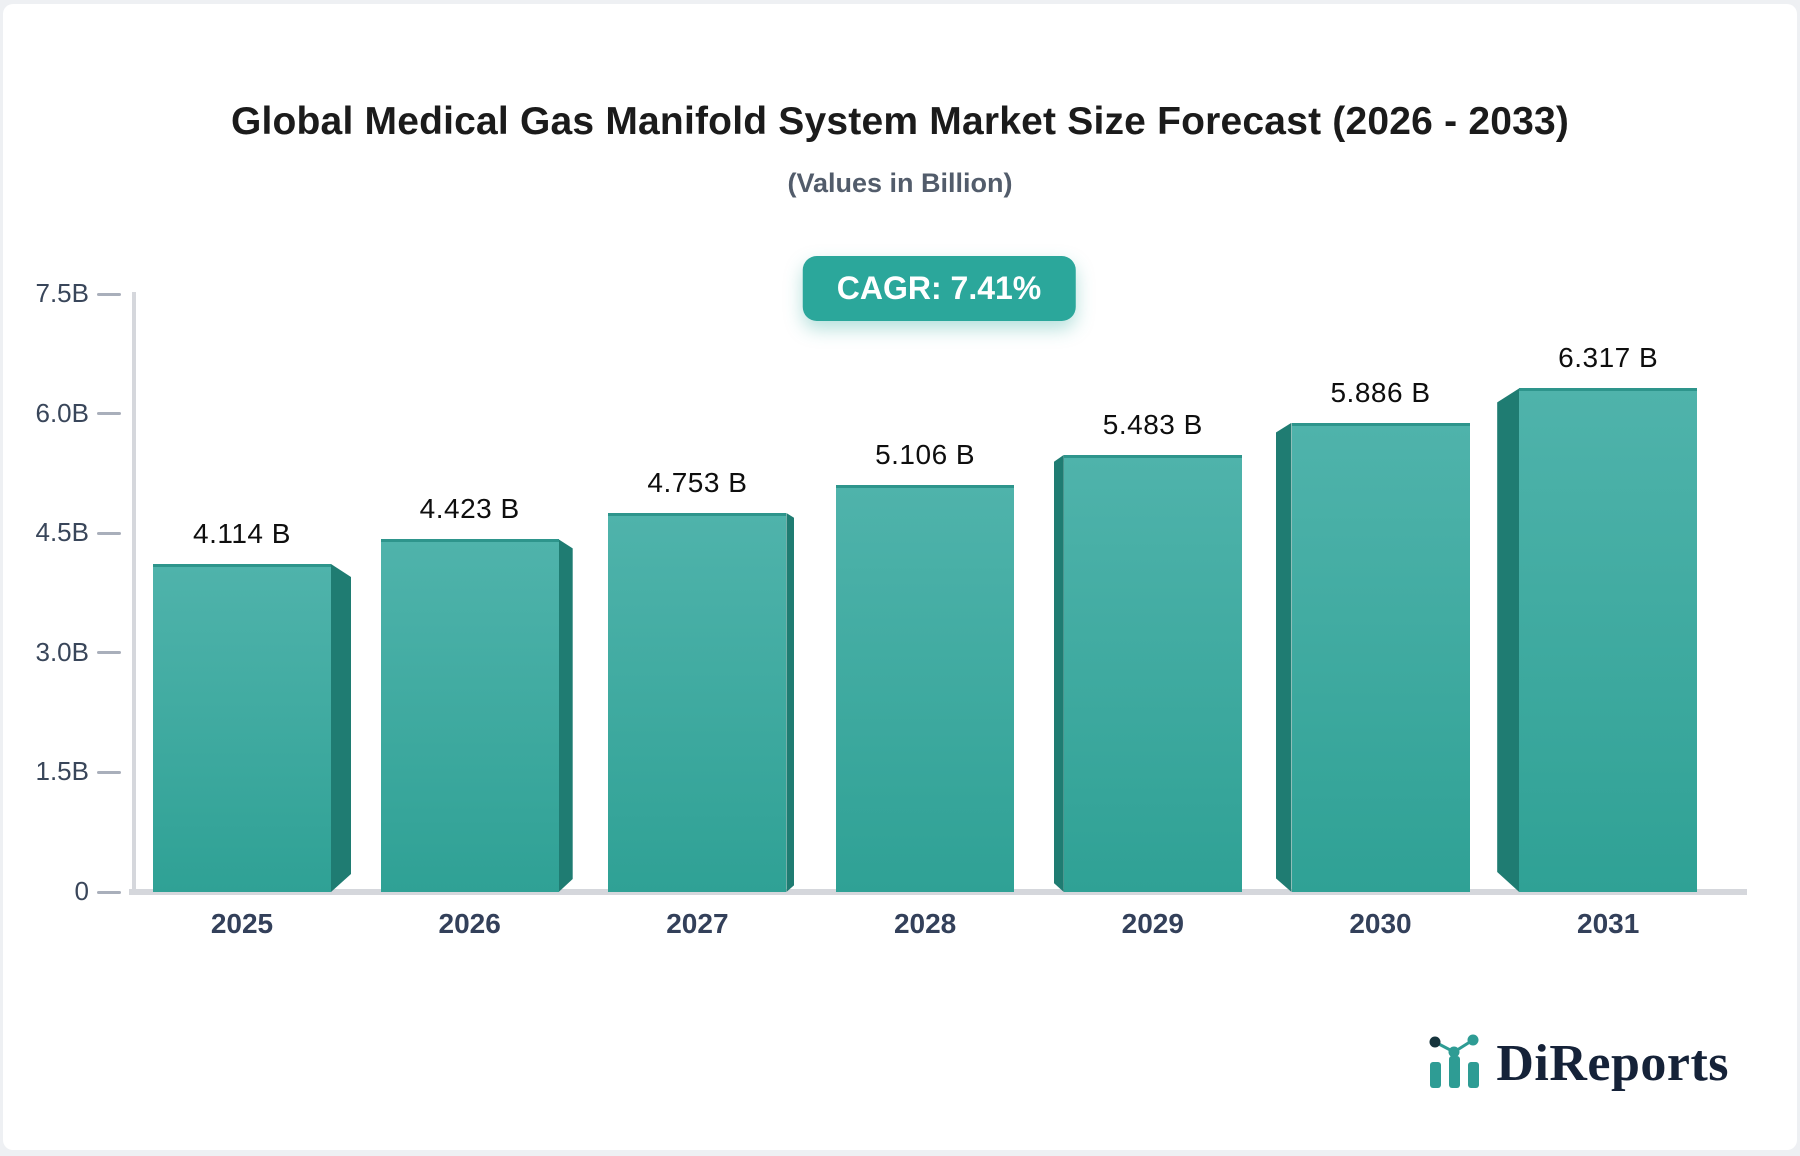 The width and height of the screenshot is (1800, 1156). I want to click on direports-logo-text: DiReports, so click(1612, 1063).